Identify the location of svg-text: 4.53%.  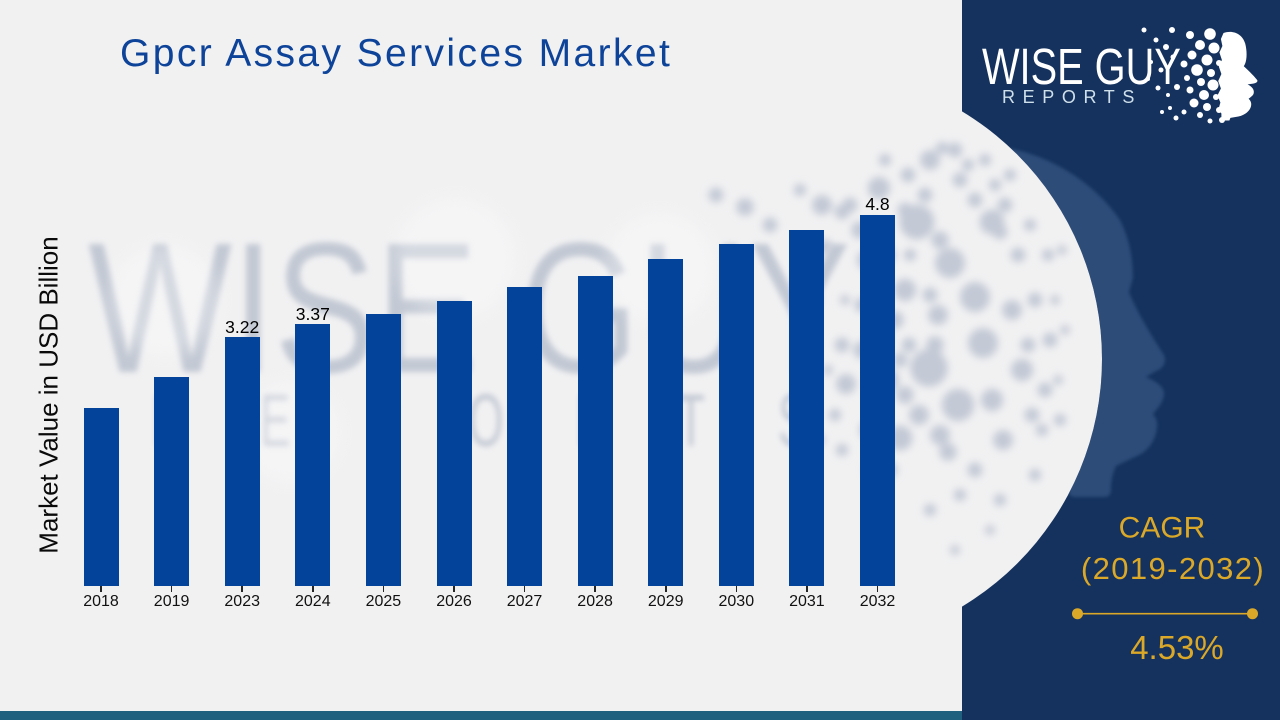
(1177, 647).